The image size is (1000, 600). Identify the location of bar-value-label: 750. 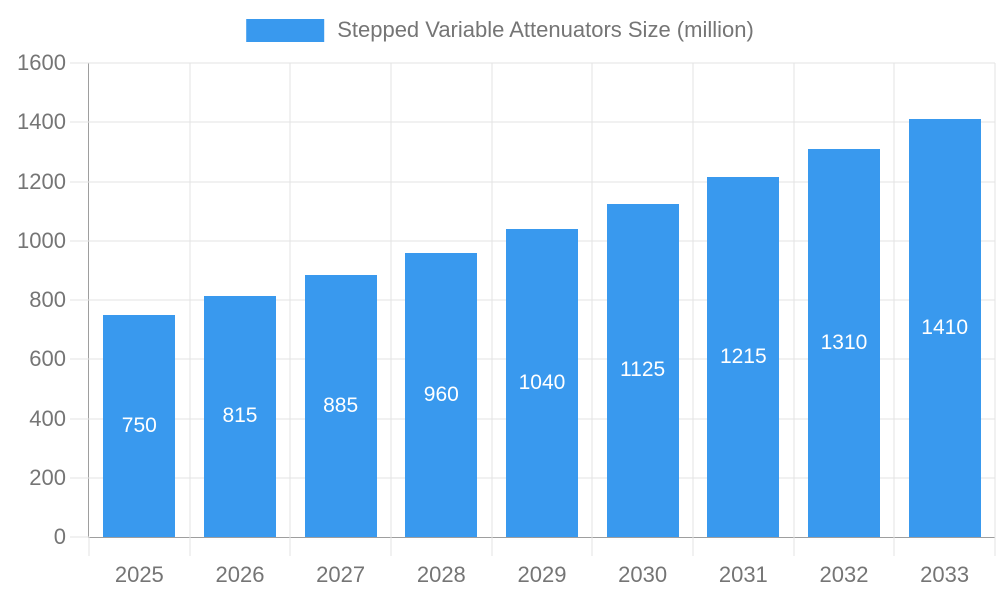
(139, 425).